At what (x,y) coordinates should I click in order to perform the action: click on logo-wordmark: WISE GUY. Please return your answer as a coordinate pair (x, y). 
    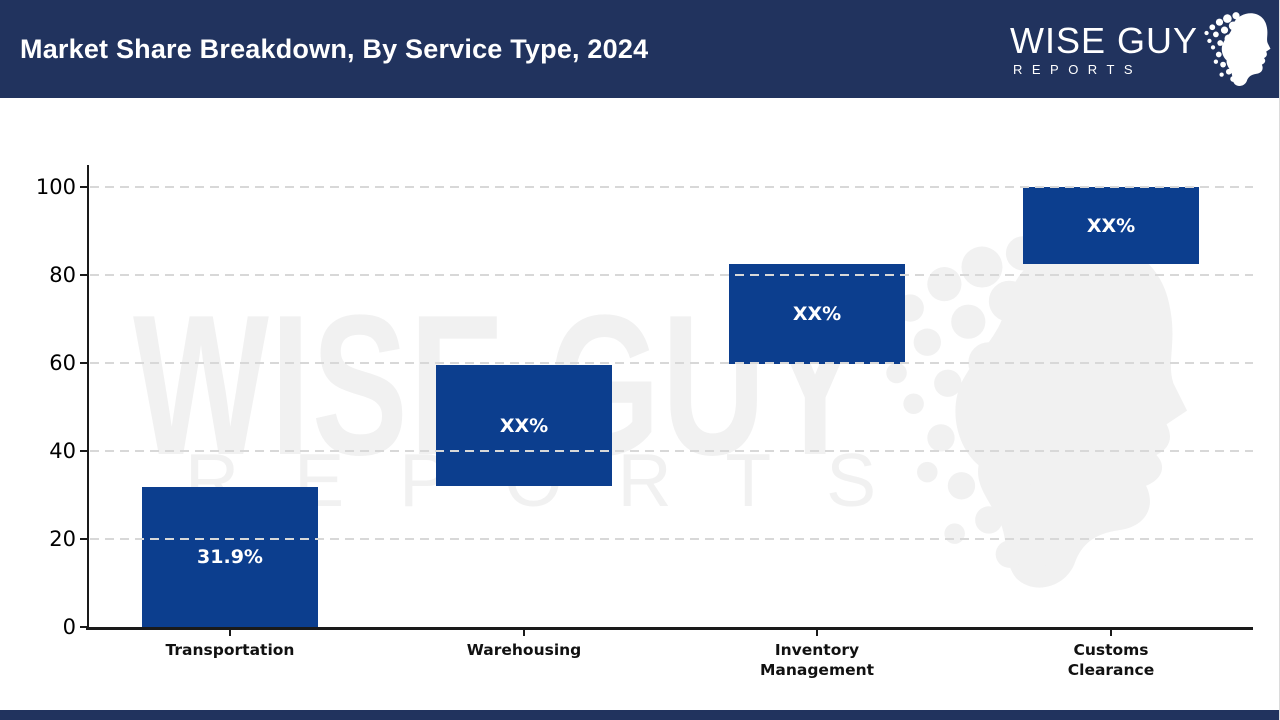
    Looking at the image, I should click on (1103, 40).